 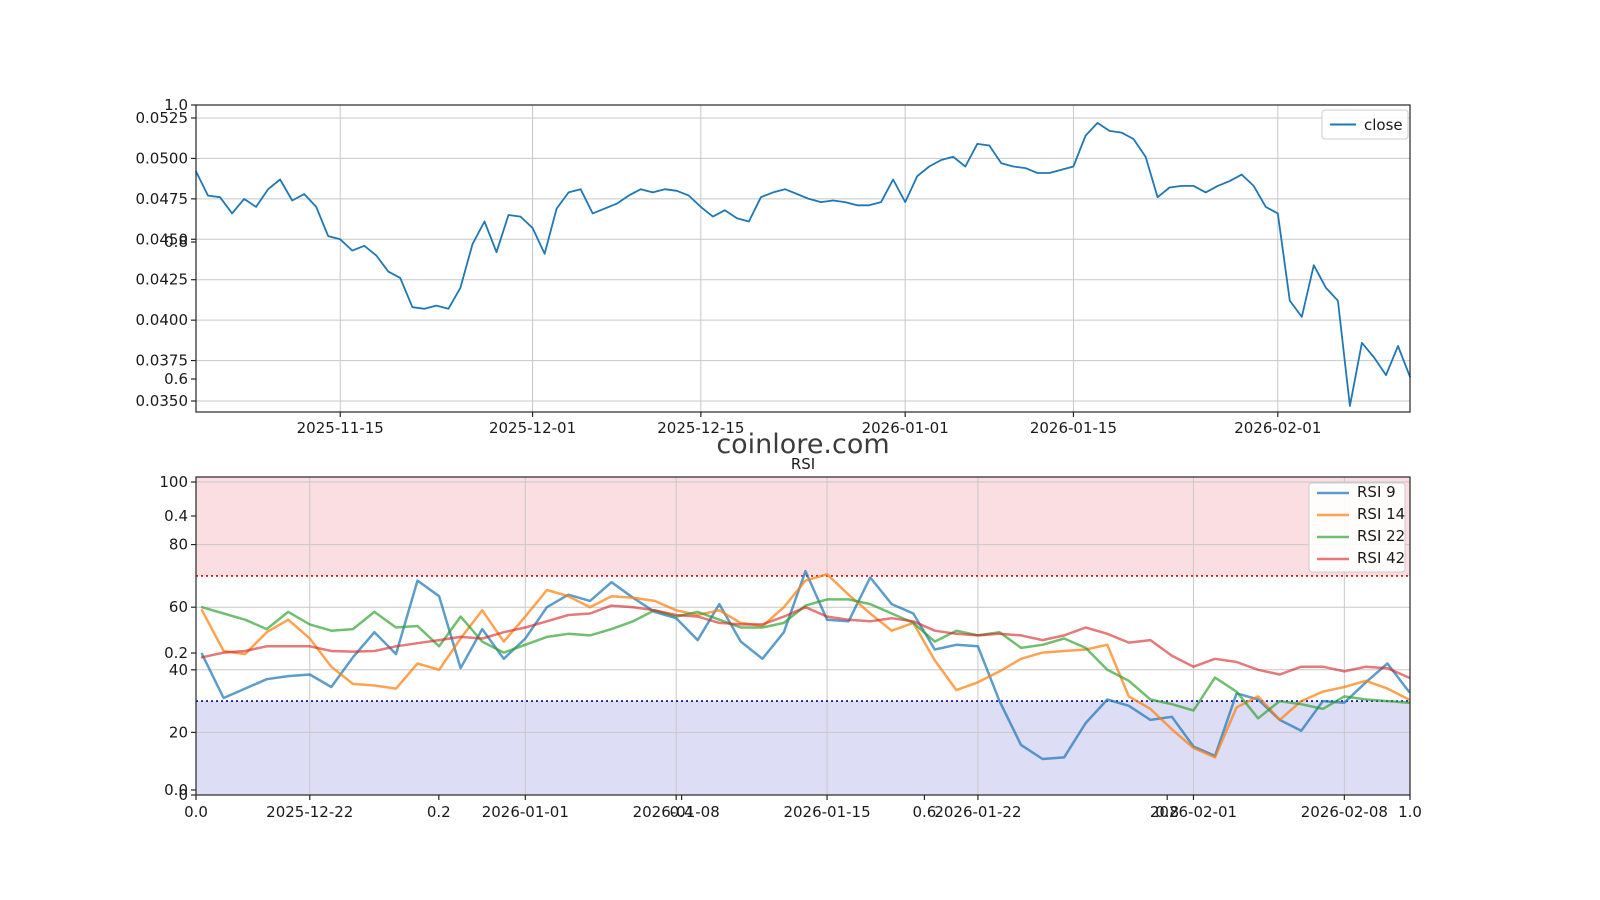 What do you see at coordinates (340, 428) in the screenshot?
I see `price-x-tick-label: 2025-11-15` at bounding box center [340, 428].